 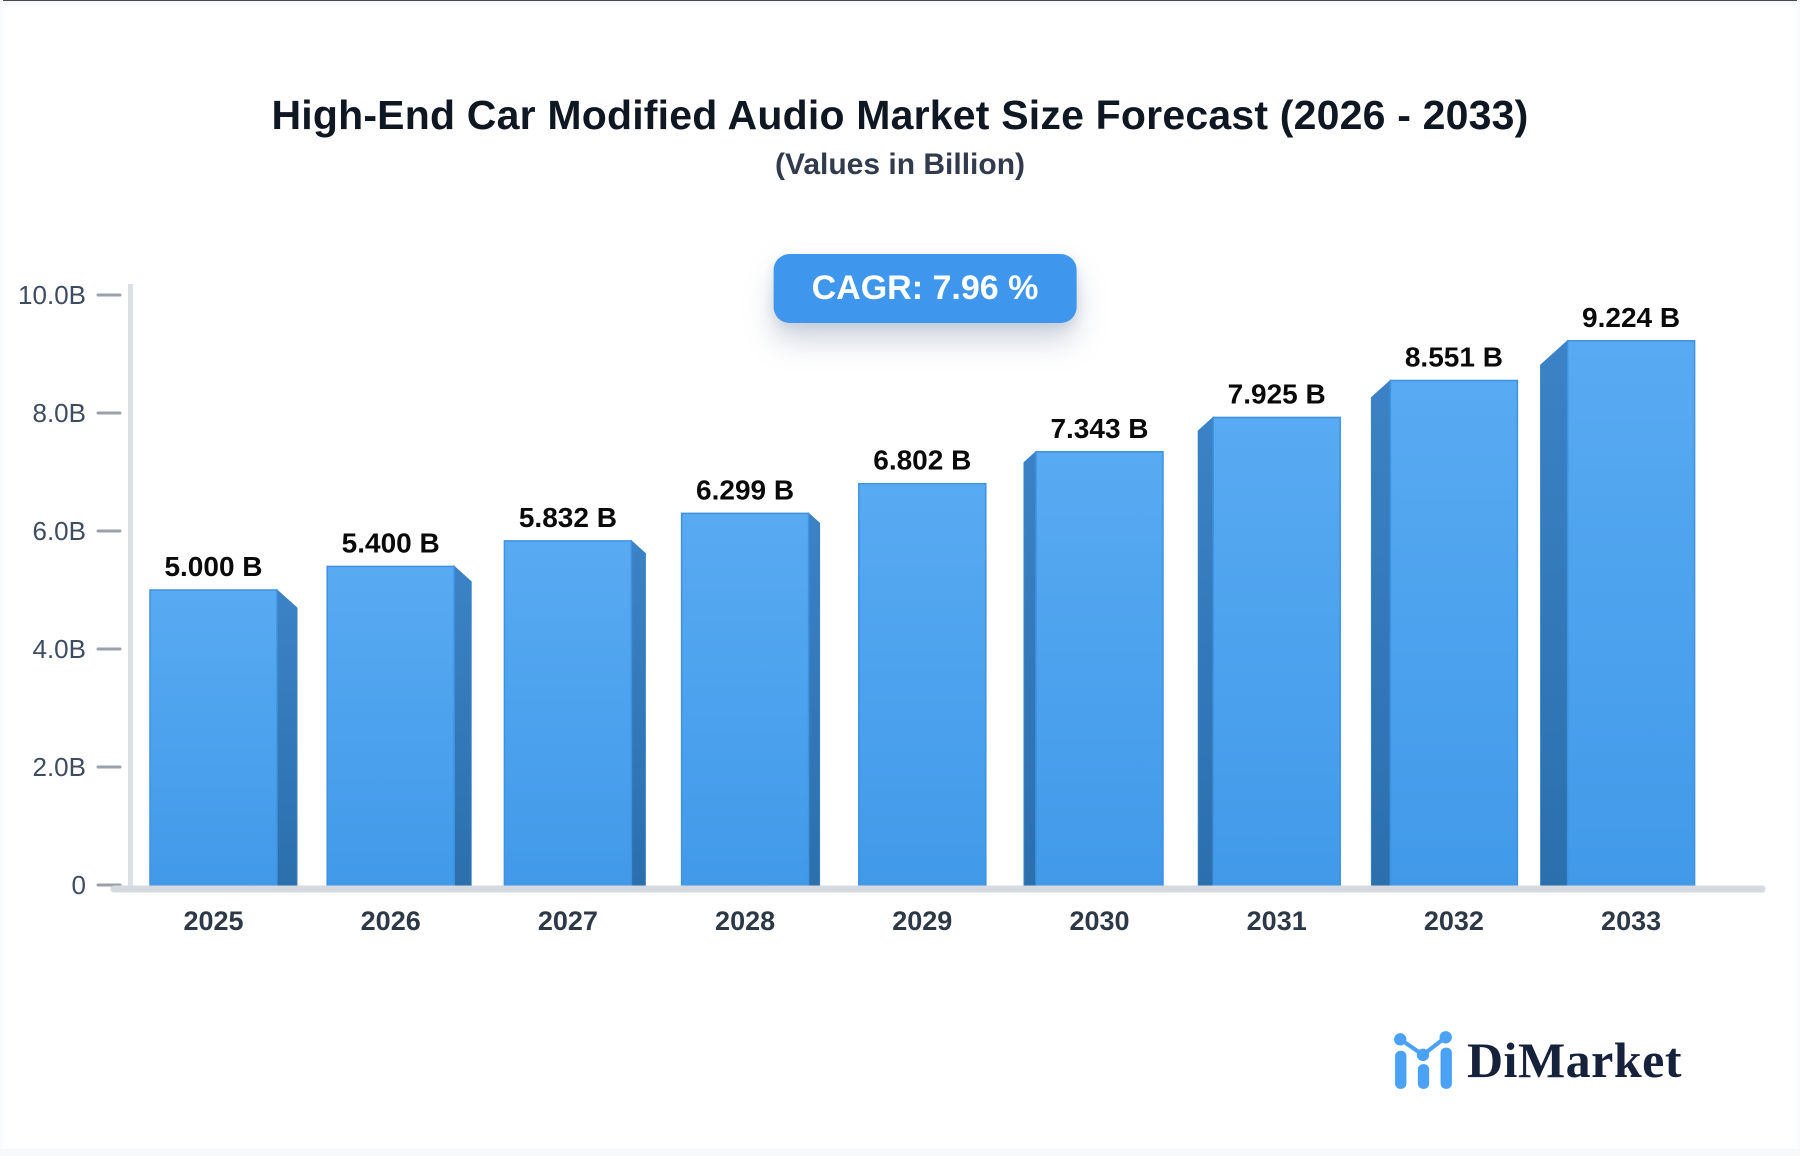 I want to click on bar-2026, so click(x=390, y=726).